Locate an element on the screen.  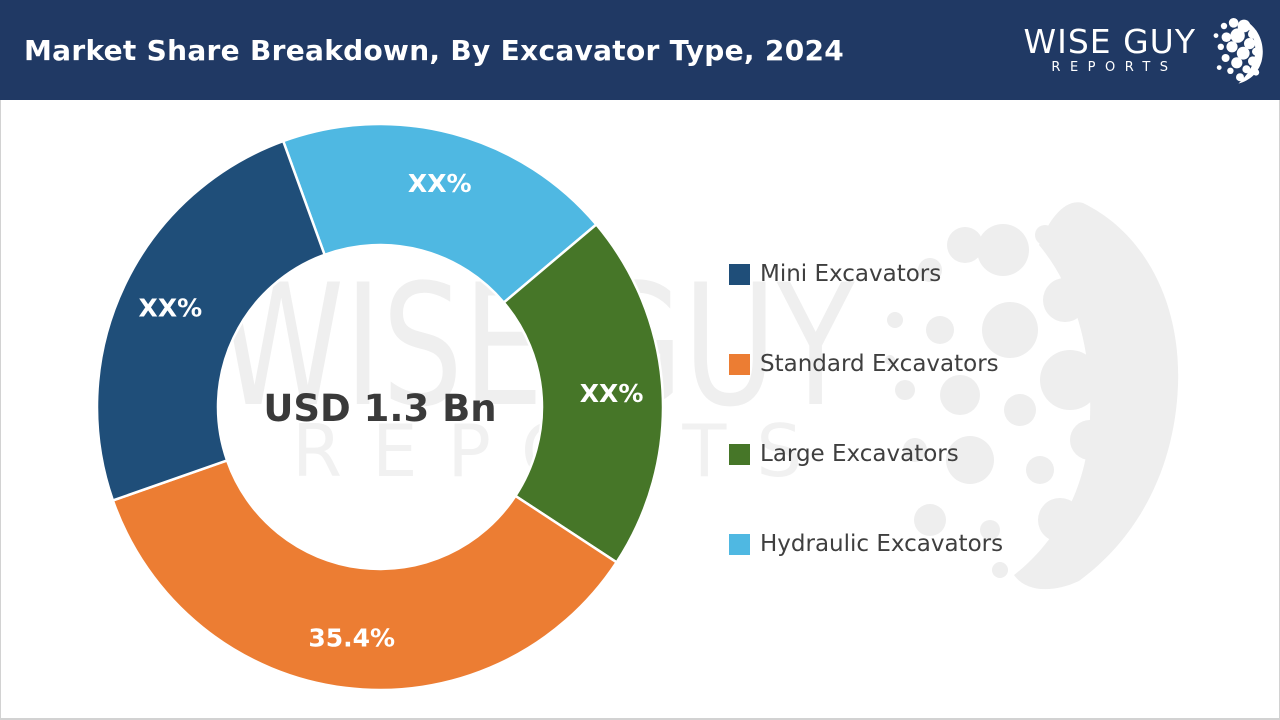
legend-item: Standard Excavators is located at coordinates (866, 364).